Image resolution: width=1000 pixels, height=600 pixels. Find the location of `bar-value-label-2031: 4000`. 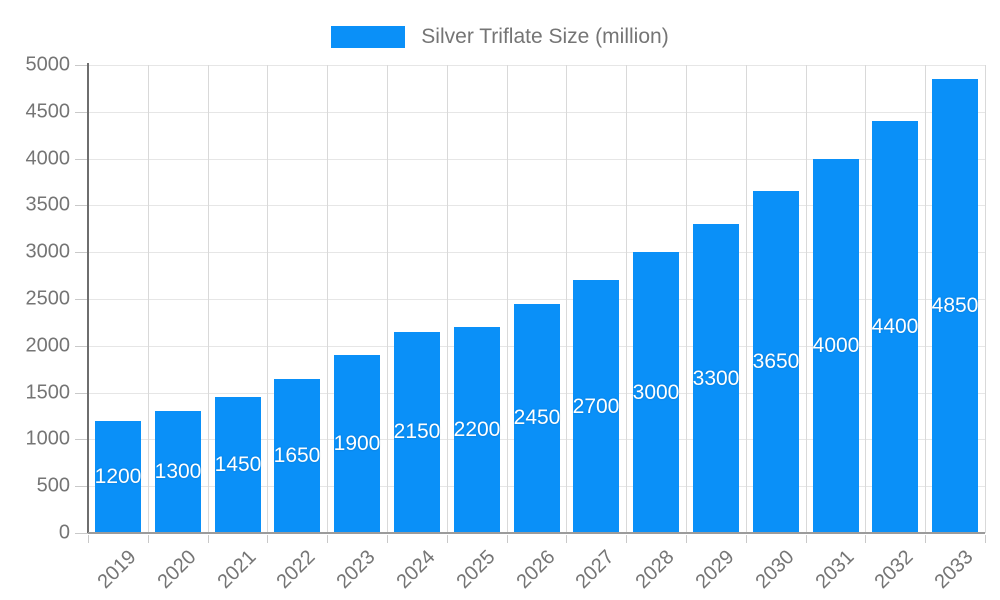

bar-value-label-2031: 4000 is located at coordinates (836, 345).